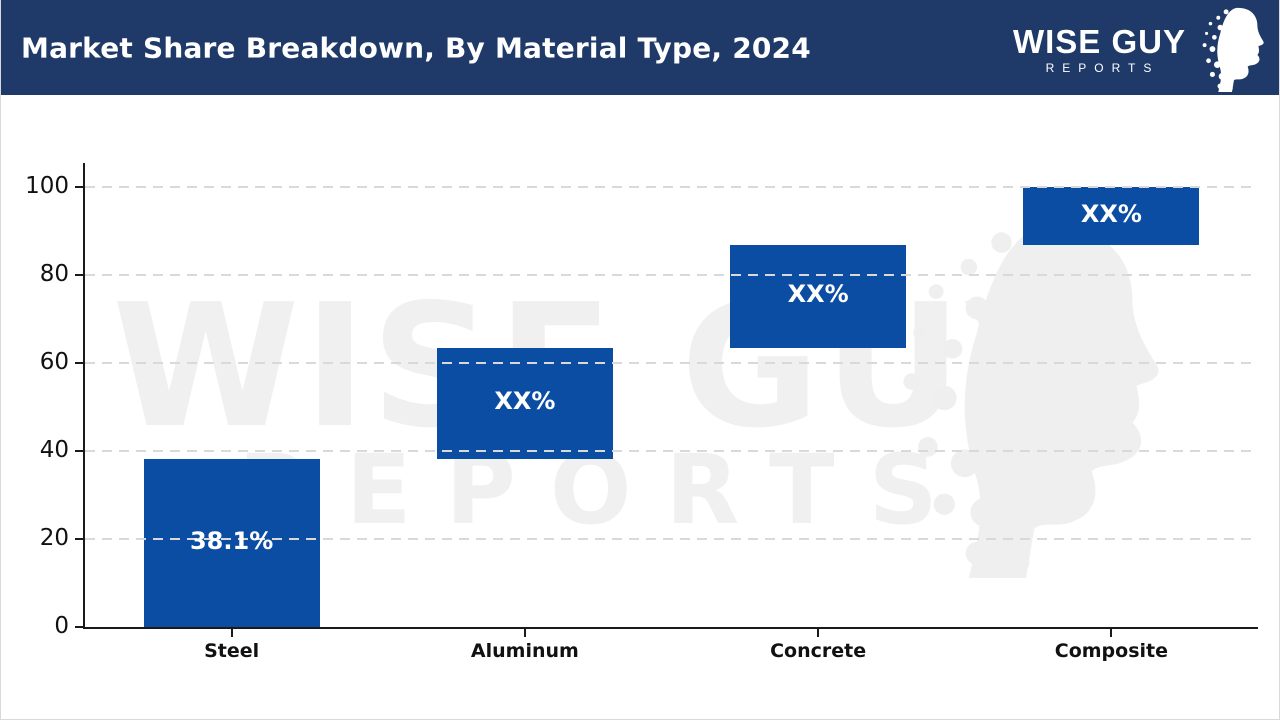 The image size is (1280, 720). Describe the element at coordinates (1111, 213) in the screenshot. I see `bar-value-label-composite: XX%` at that location.